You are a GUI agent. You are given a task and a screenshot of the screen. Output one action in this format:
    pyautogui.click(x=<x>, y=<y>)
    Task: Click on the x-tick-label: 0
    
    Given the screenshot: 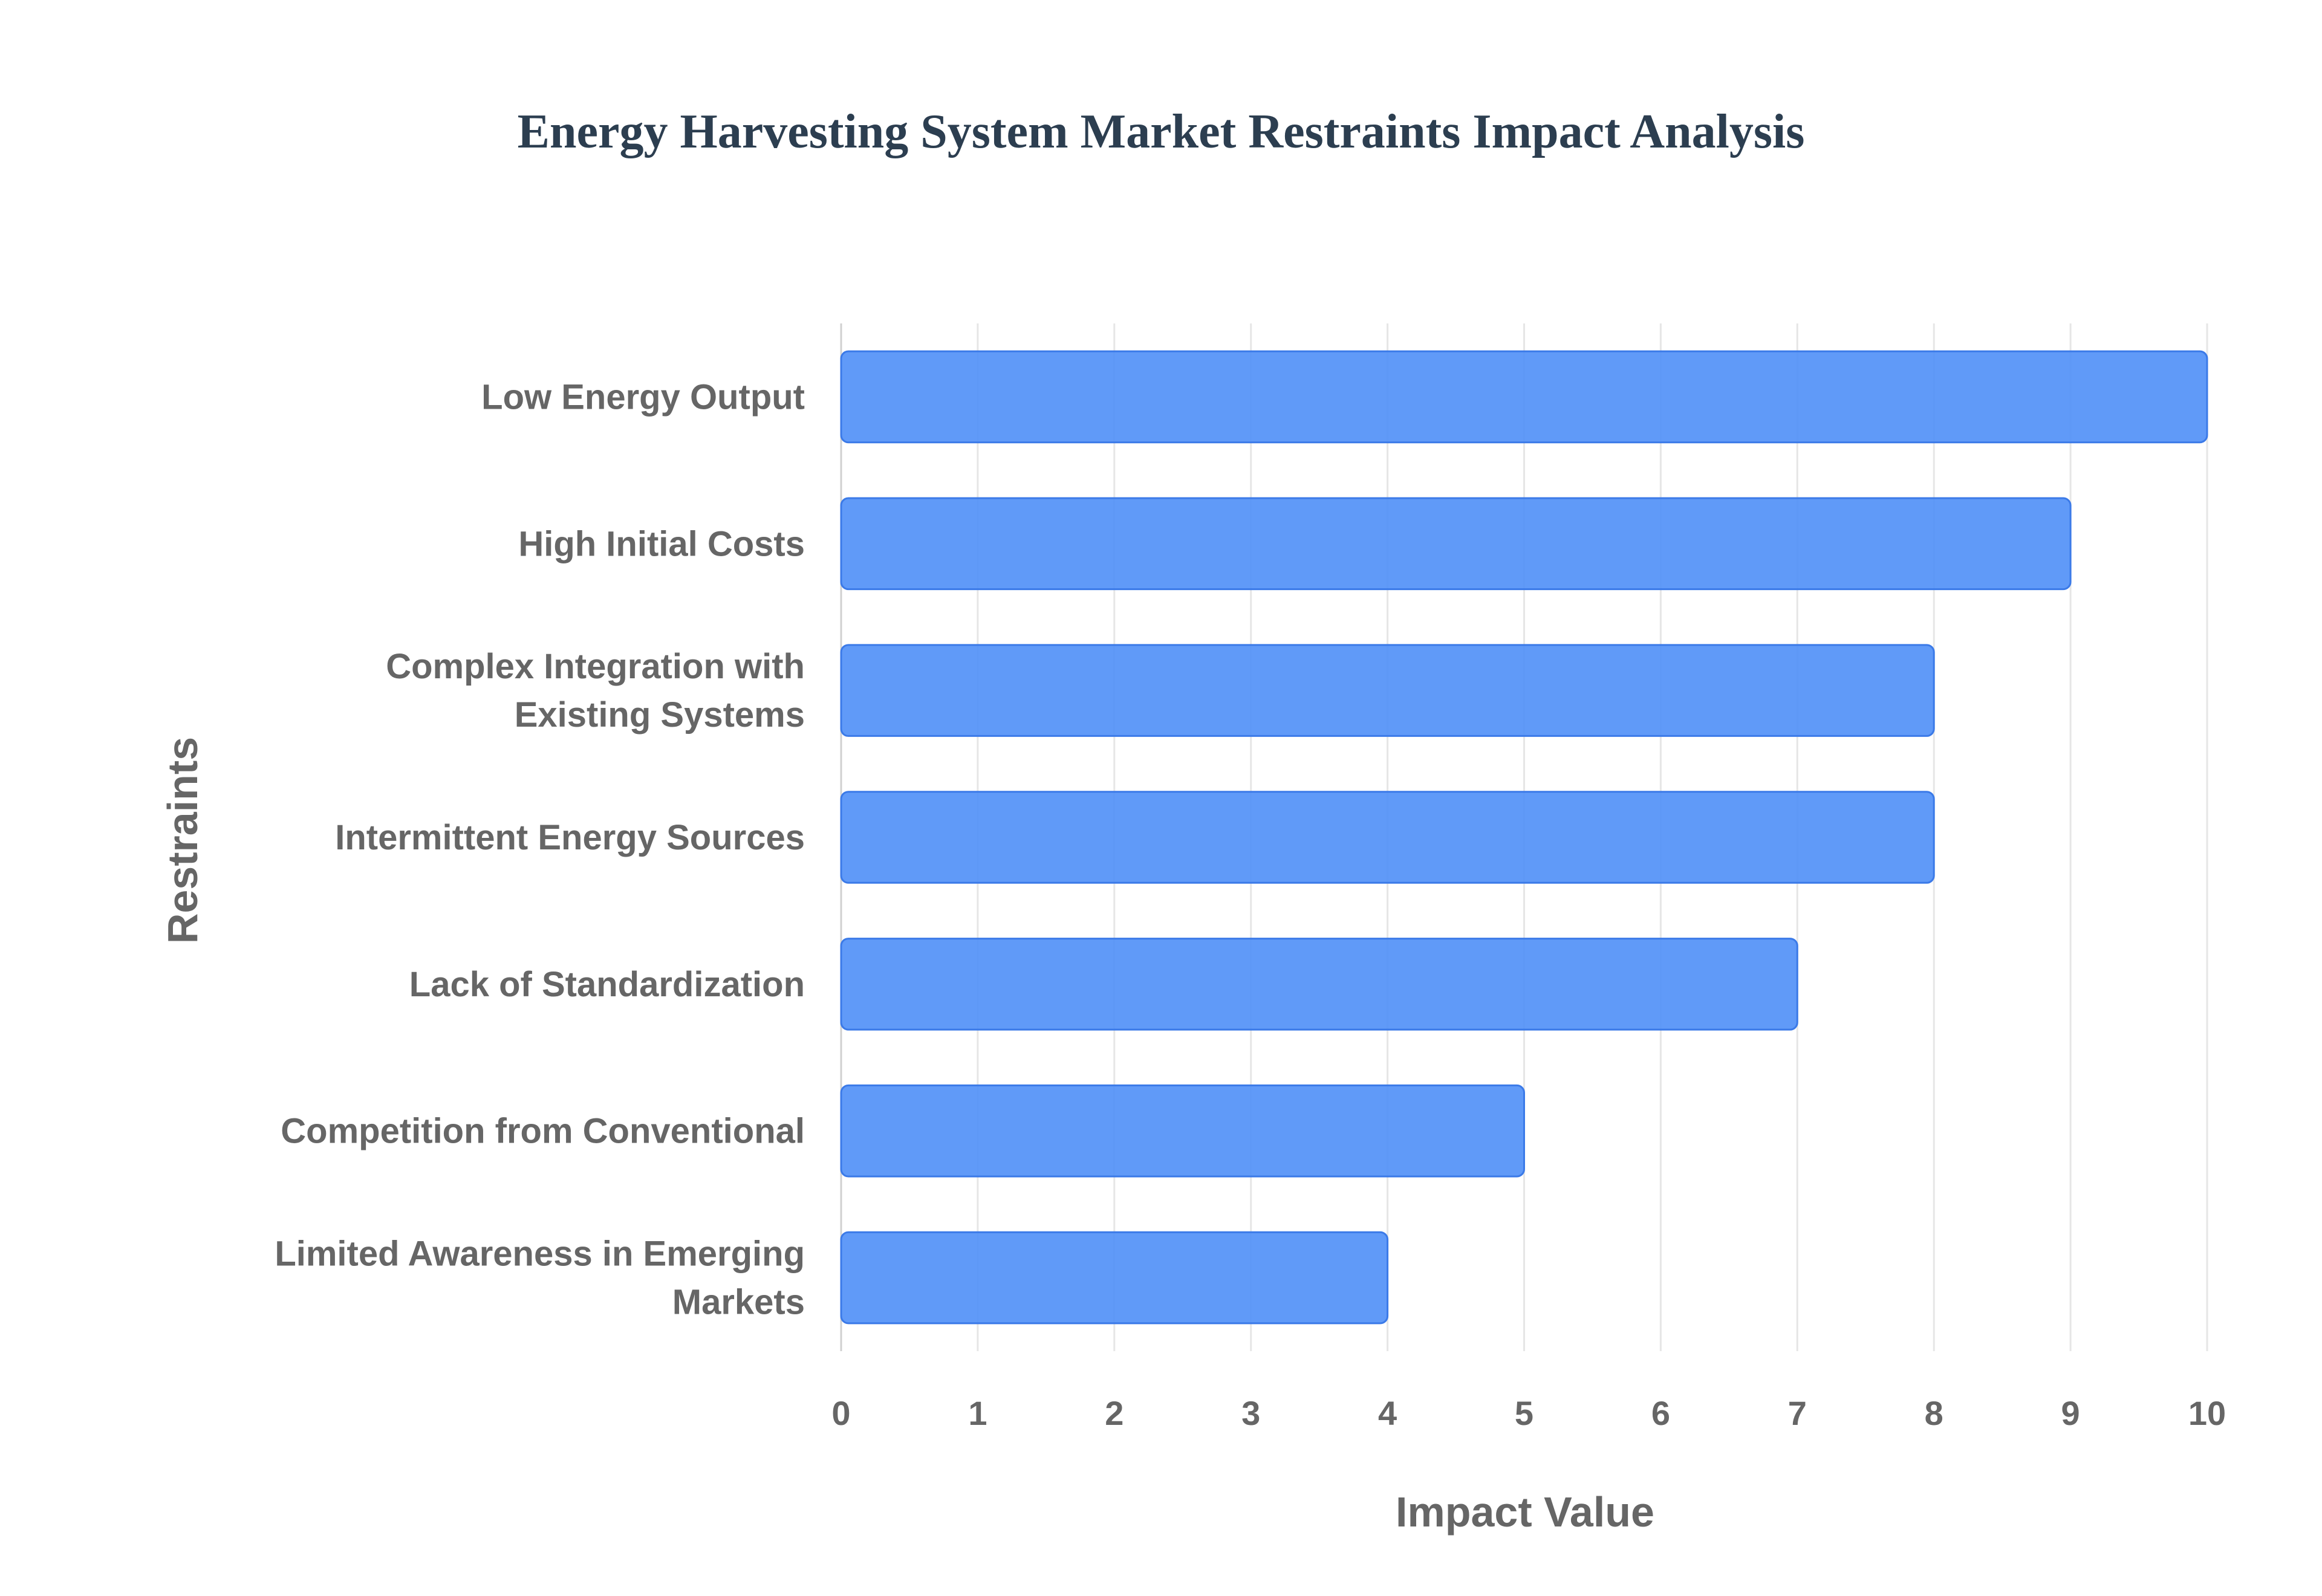 What is the action you would take?
    pyautogui.click(x=841, y=1413)
    